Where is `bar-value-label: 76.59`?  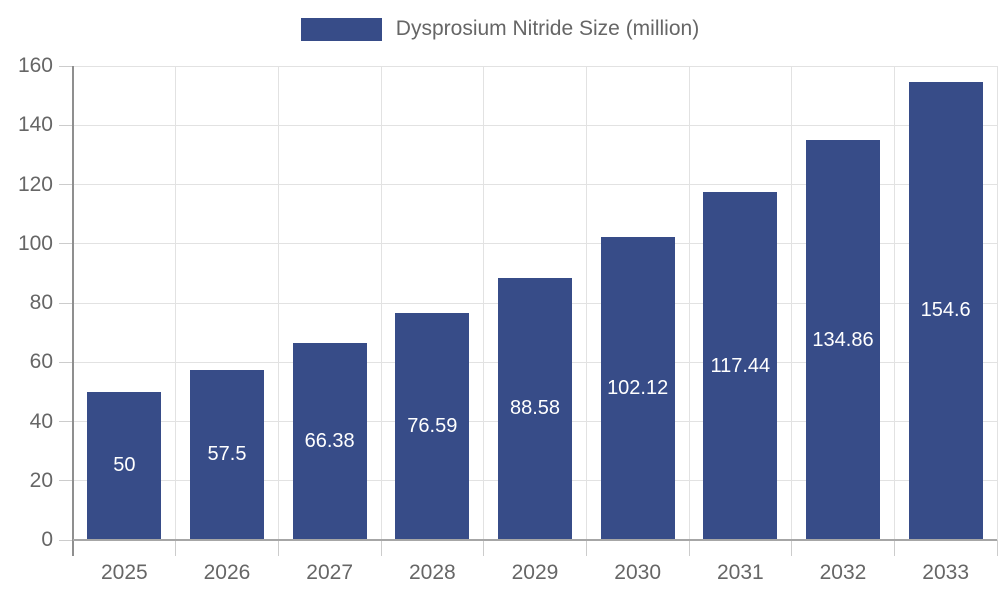
bar-value-label: 76.59 is located at coordinates (432, 426).